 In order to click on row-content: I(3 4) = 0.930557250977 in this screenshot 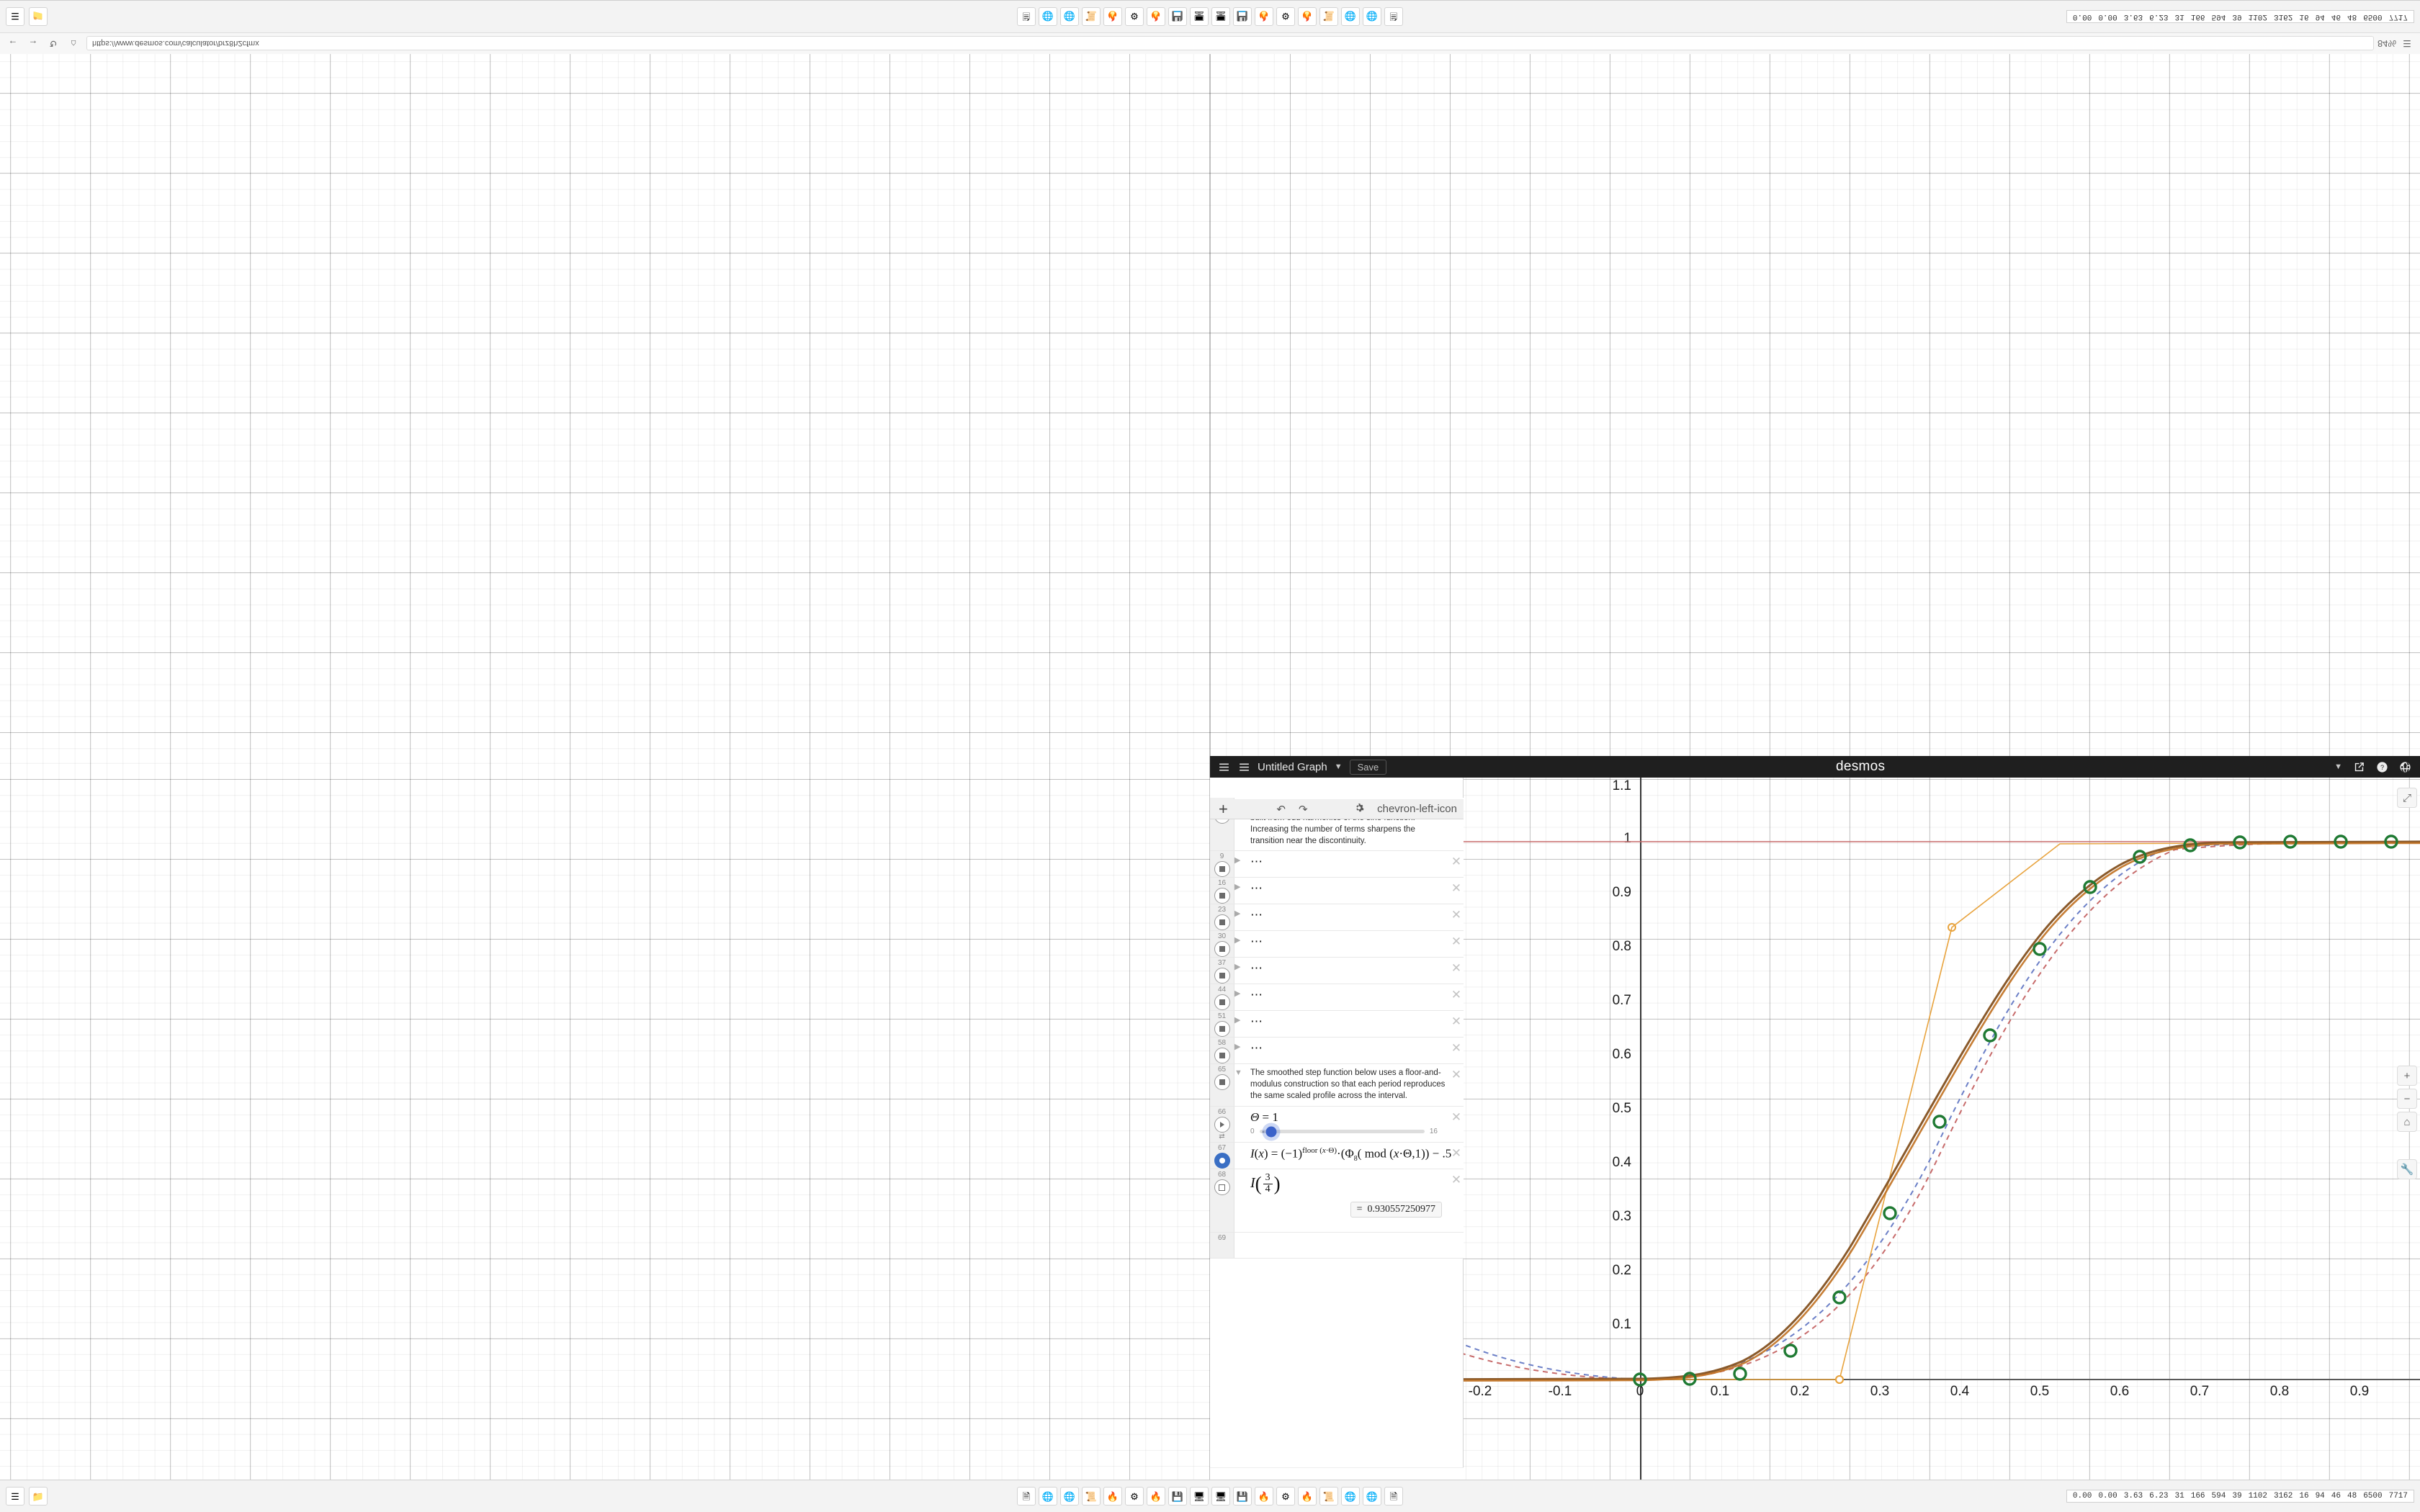, I will do `click(1341, 1200)`.